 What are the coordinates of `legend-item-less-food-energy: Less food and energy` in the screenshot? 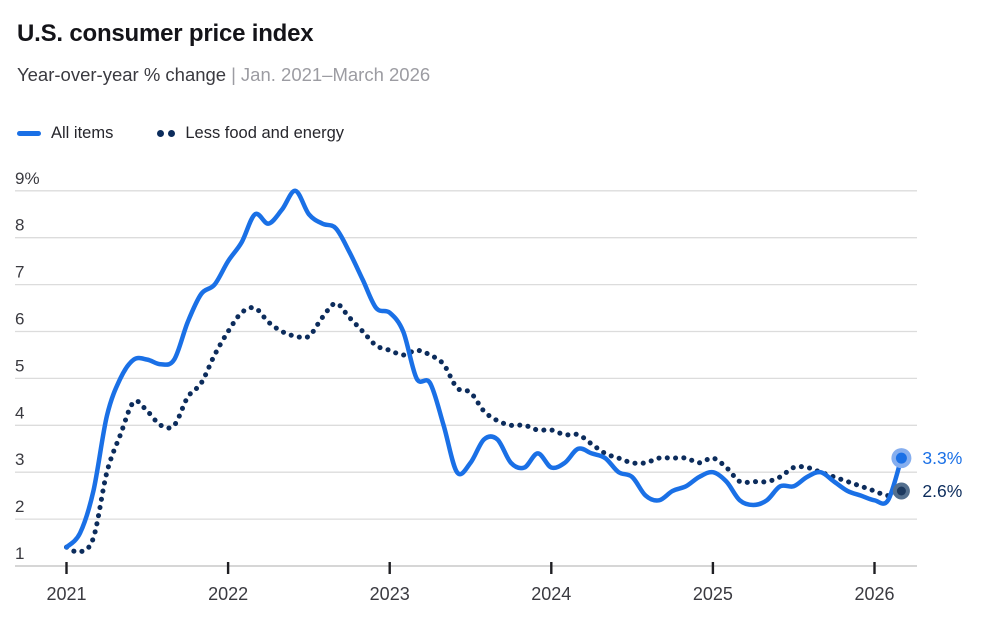 It's located at (250, 133).